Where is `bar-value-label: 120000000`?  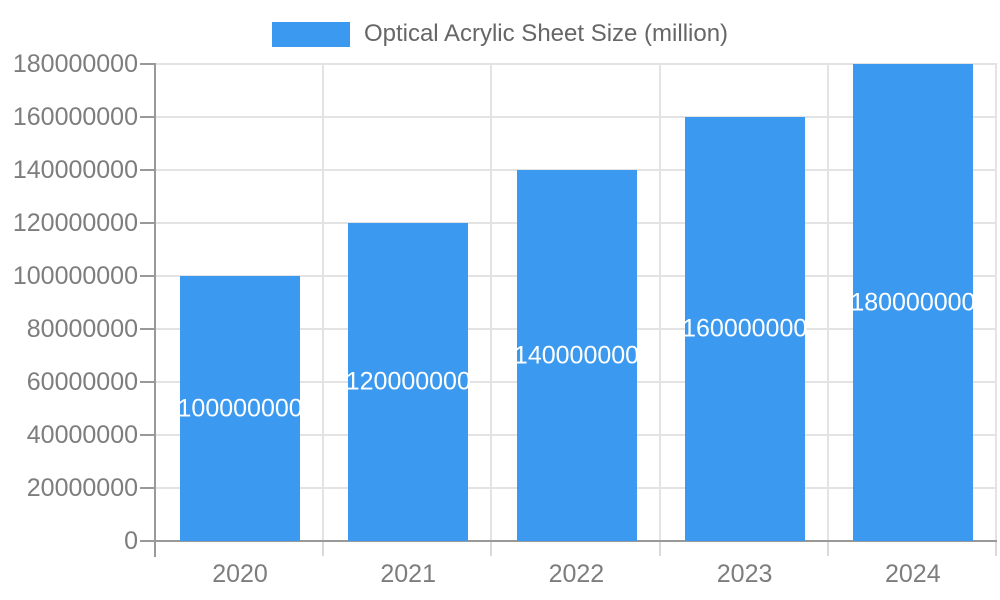 bar-value-label: 120000000 is located at coordinates (408, 381).